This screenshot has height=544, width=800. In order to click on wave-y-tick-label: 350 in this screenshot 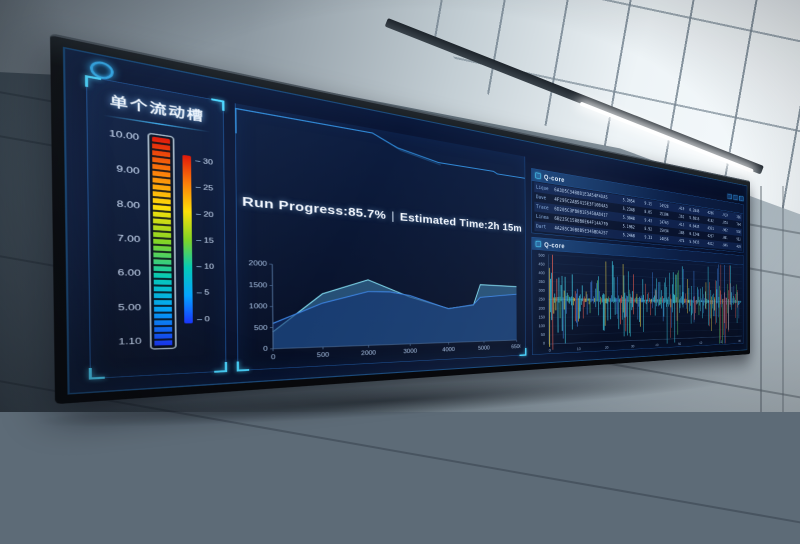, I will do `click(539, 281)`.